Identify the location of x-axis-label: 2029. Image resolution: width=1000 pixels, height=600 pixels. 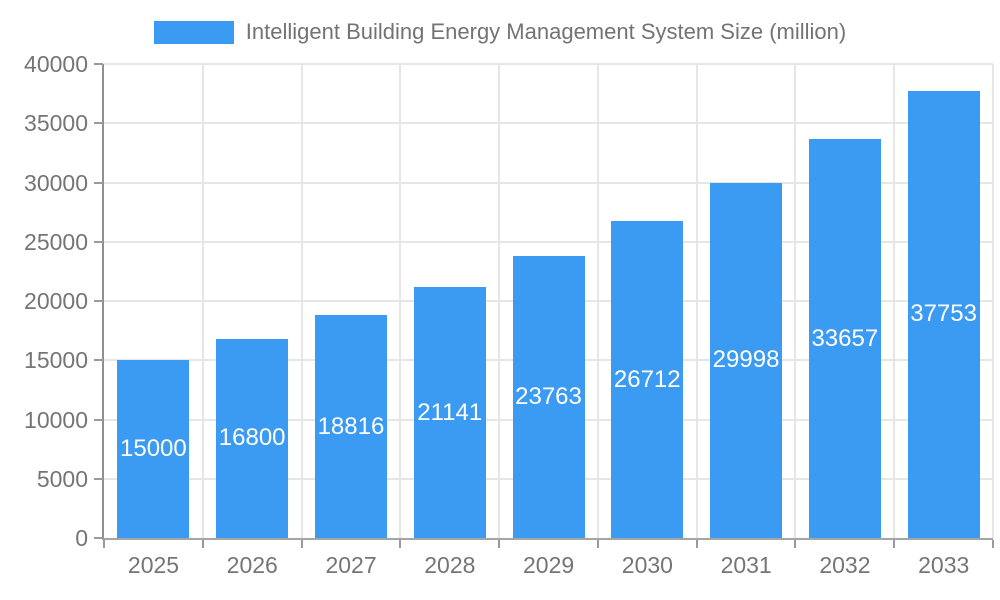
(549, 565).